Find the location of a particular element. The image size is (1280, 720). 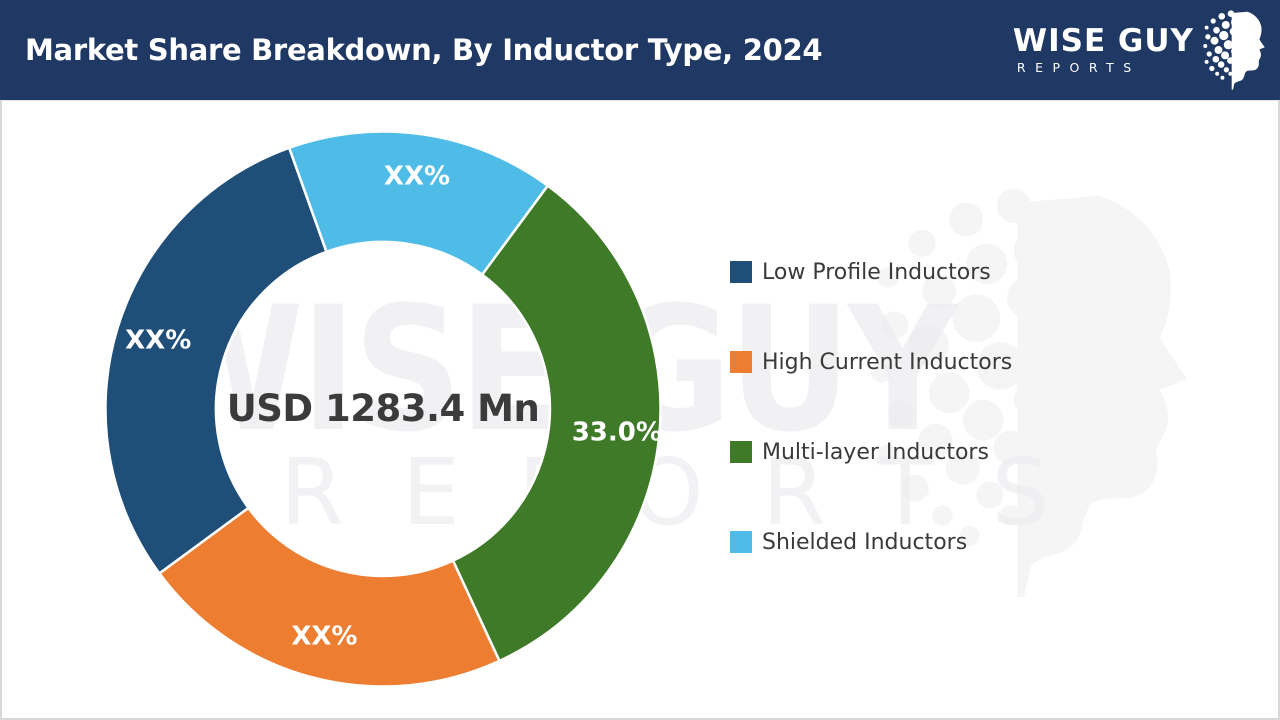

donut-slice-low-profile-inductors is located at coordinates (216, 360).